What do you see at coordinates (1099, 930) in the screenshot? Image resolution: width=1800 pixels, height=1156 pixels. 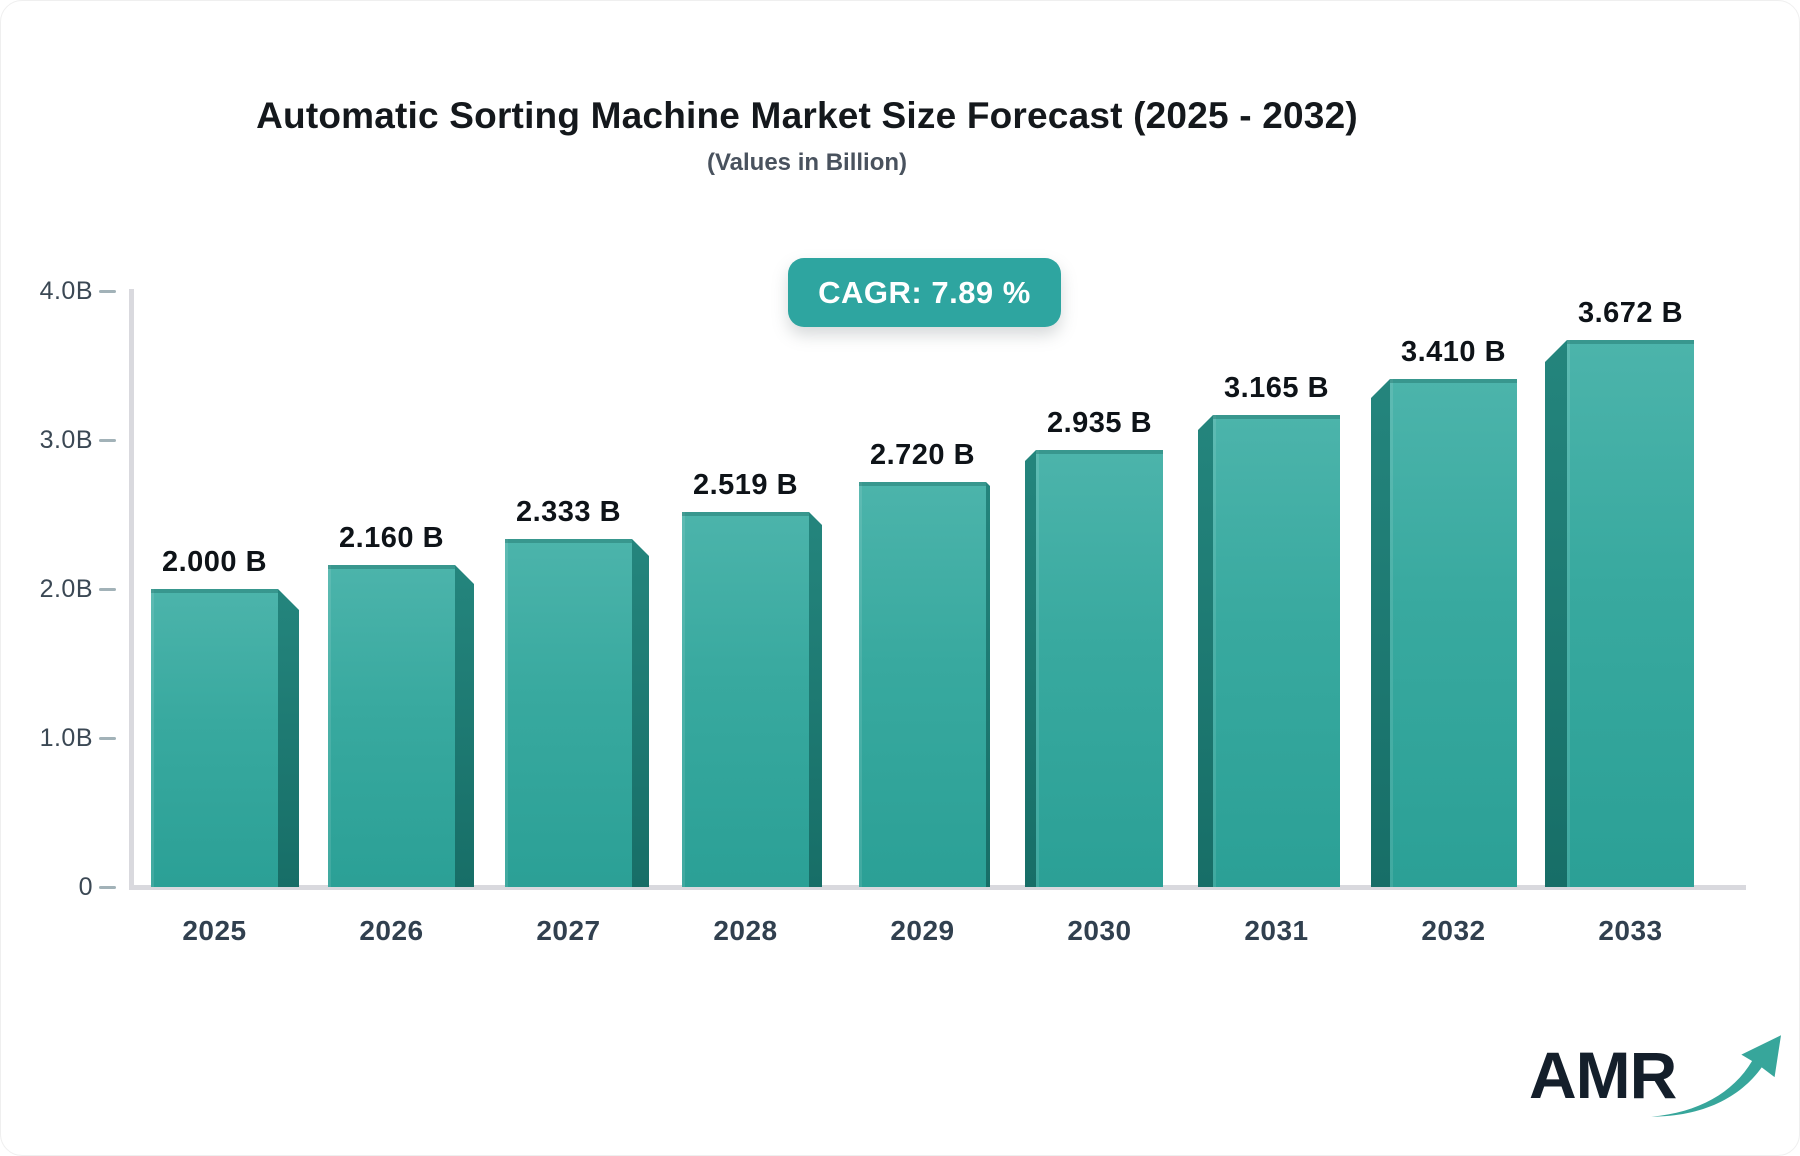 I see `x-axis-year-label: 2030` at bounding box center [1099, 930].